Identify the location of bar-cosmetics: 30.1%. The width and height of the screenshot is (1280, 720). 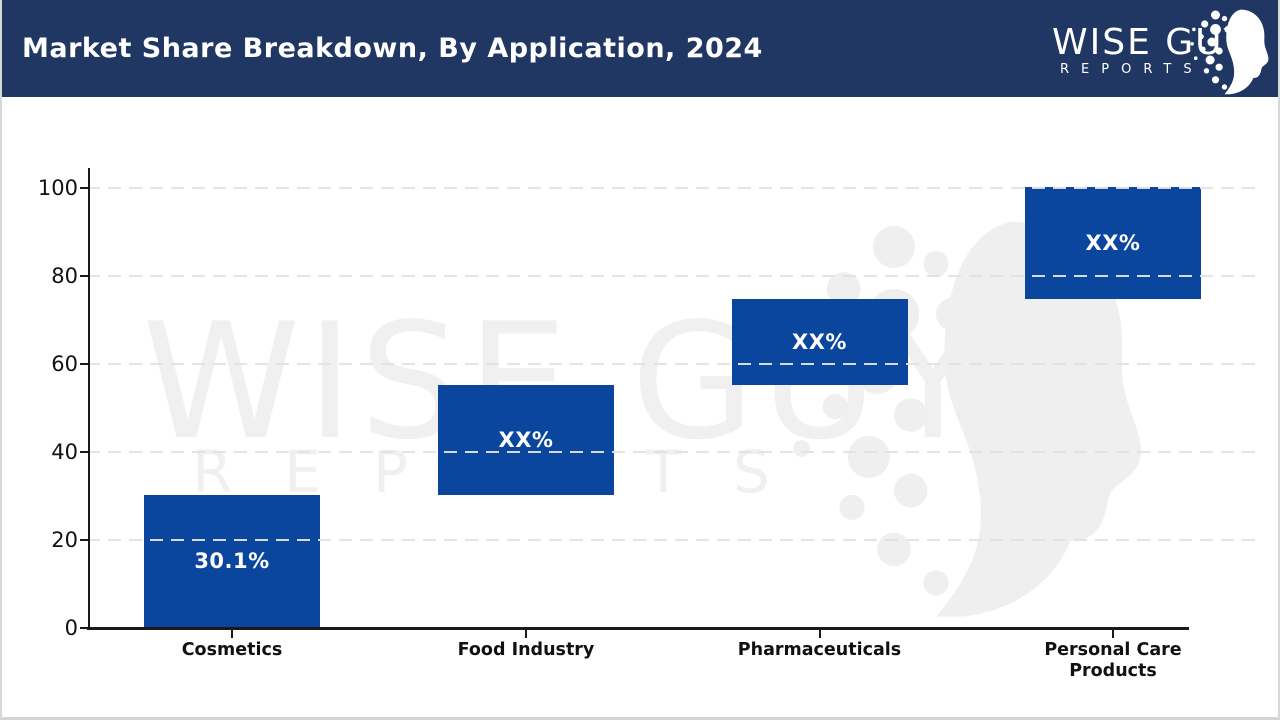
(232, 560).